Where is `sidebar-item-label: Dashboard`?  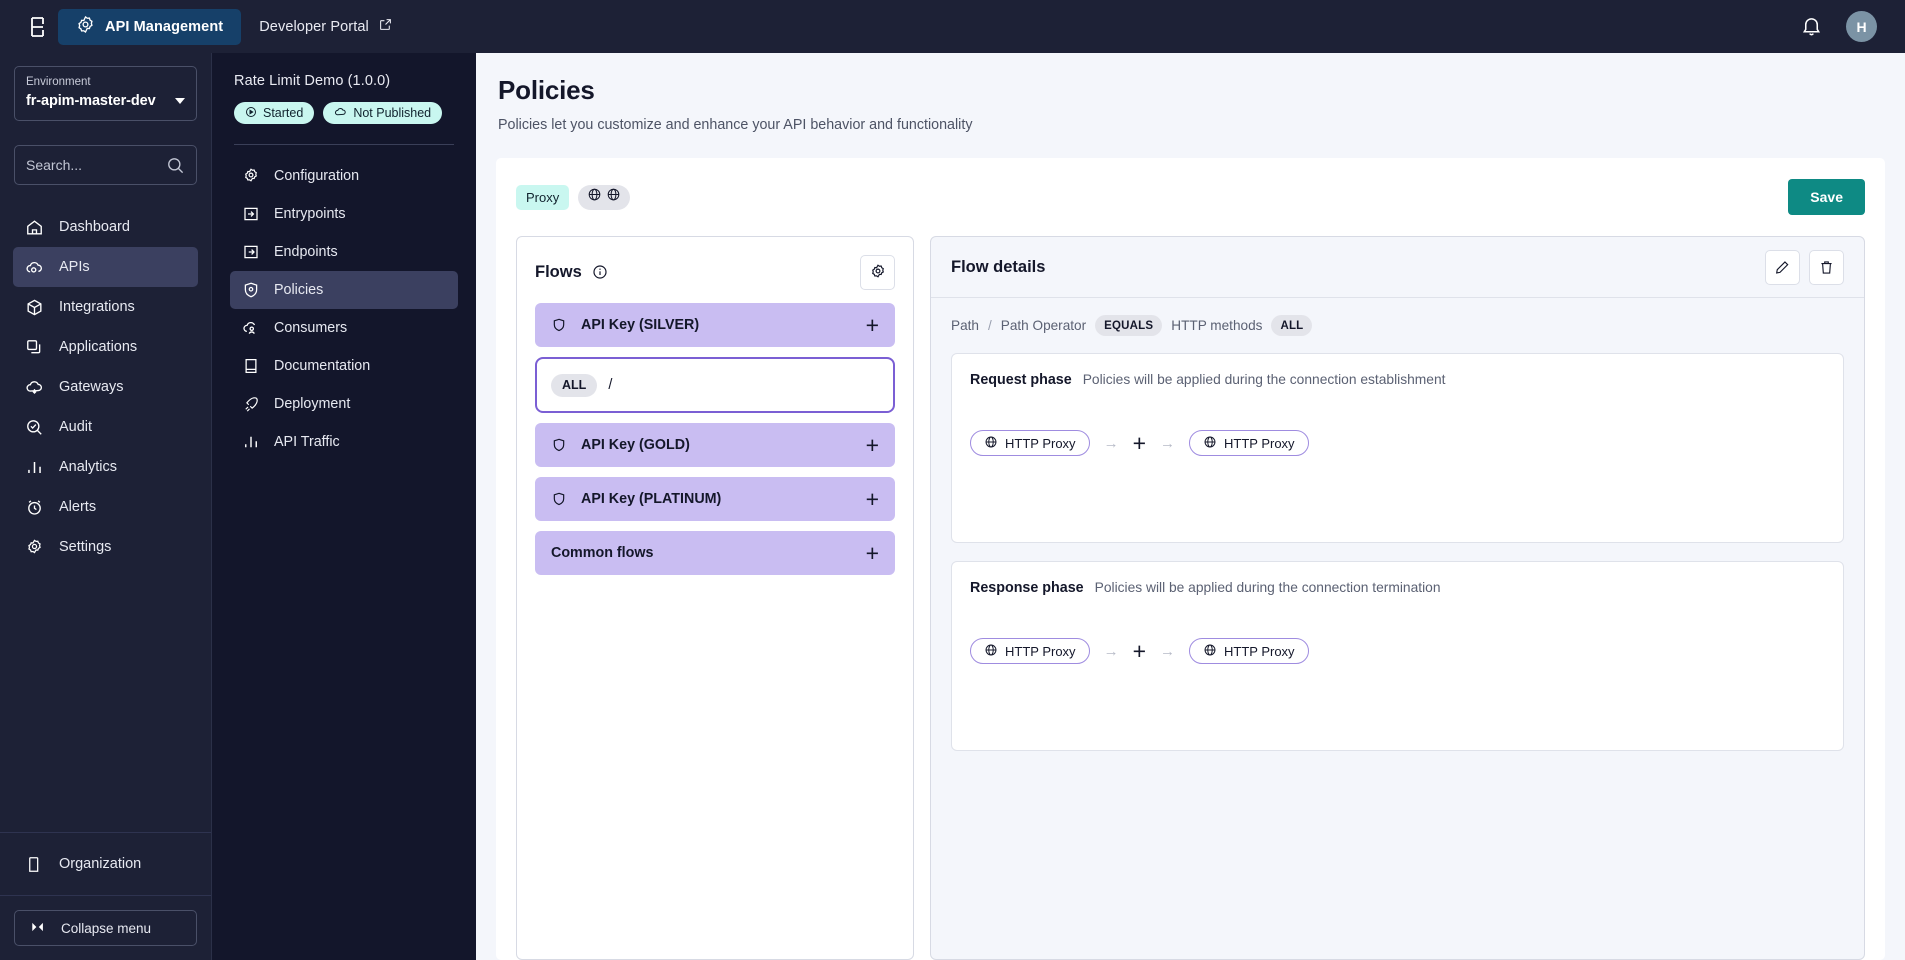
sidebar-item-label: Dashboard is located at coordinates (94, 227).